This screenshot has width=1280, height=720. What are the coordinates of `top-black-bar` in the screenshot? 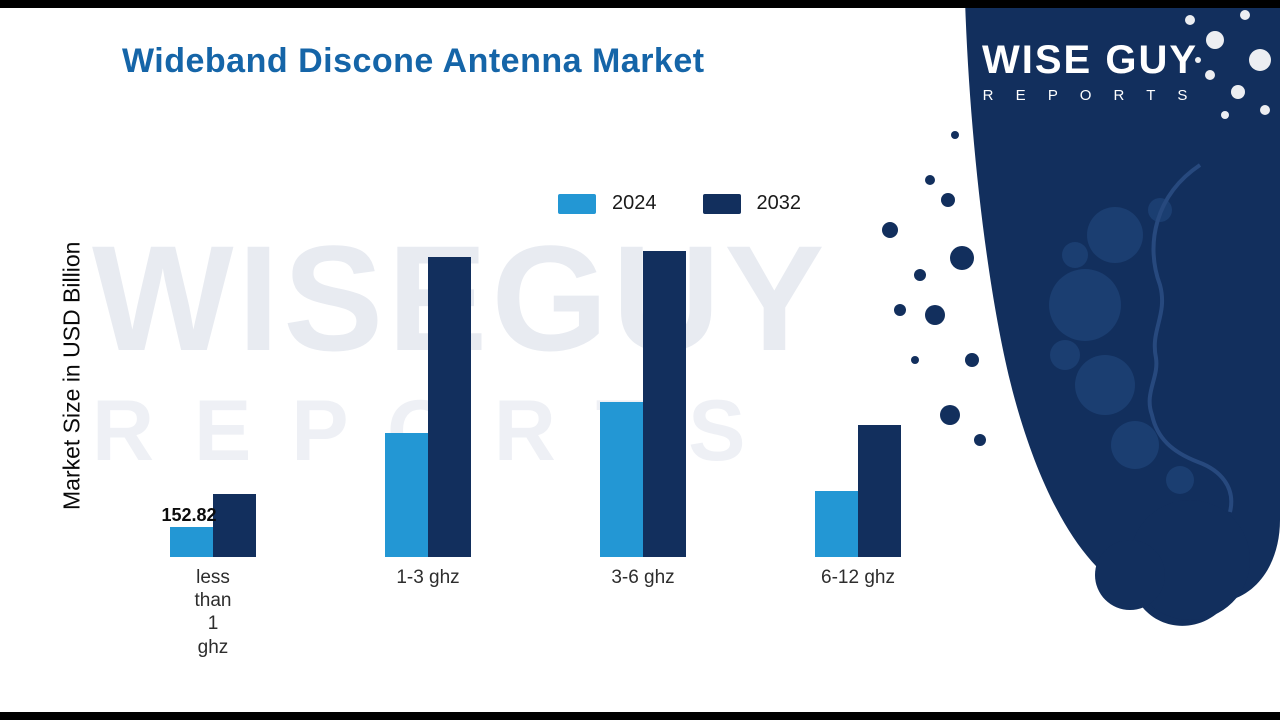 It's located at (640, 4).